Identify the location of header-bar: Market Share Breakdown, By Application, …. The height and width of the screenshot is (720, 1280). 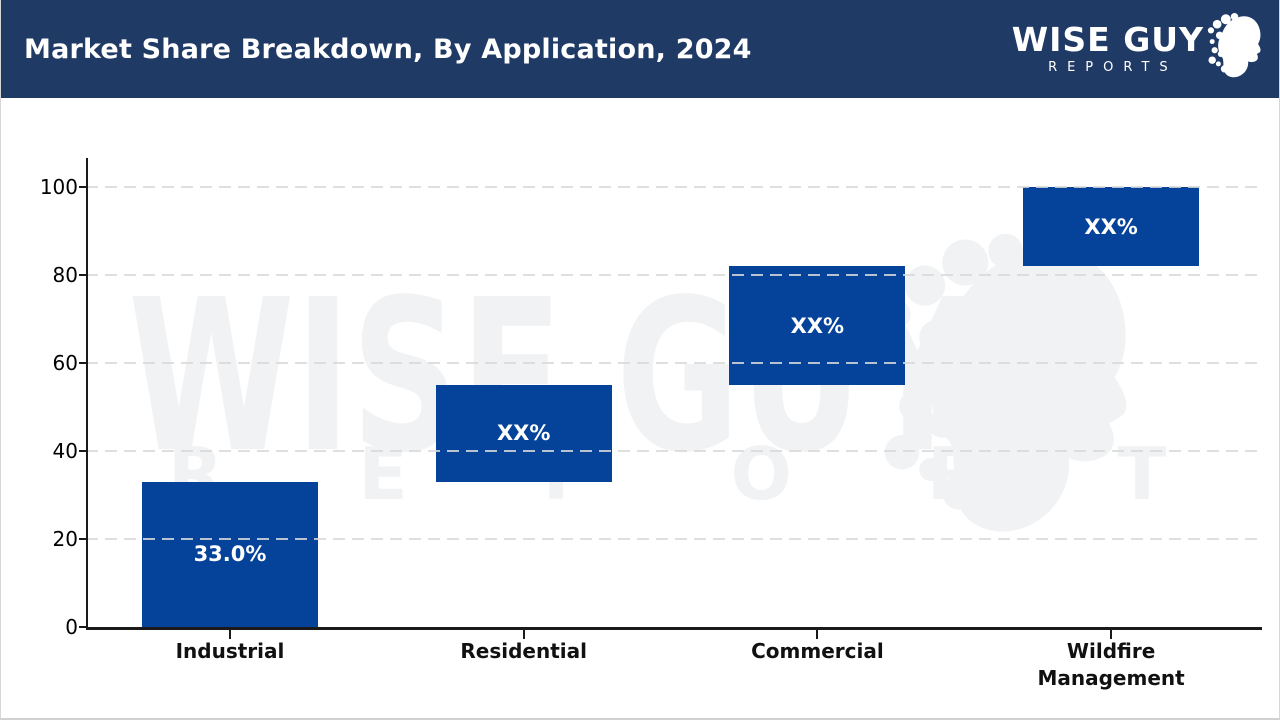
(640, 49).